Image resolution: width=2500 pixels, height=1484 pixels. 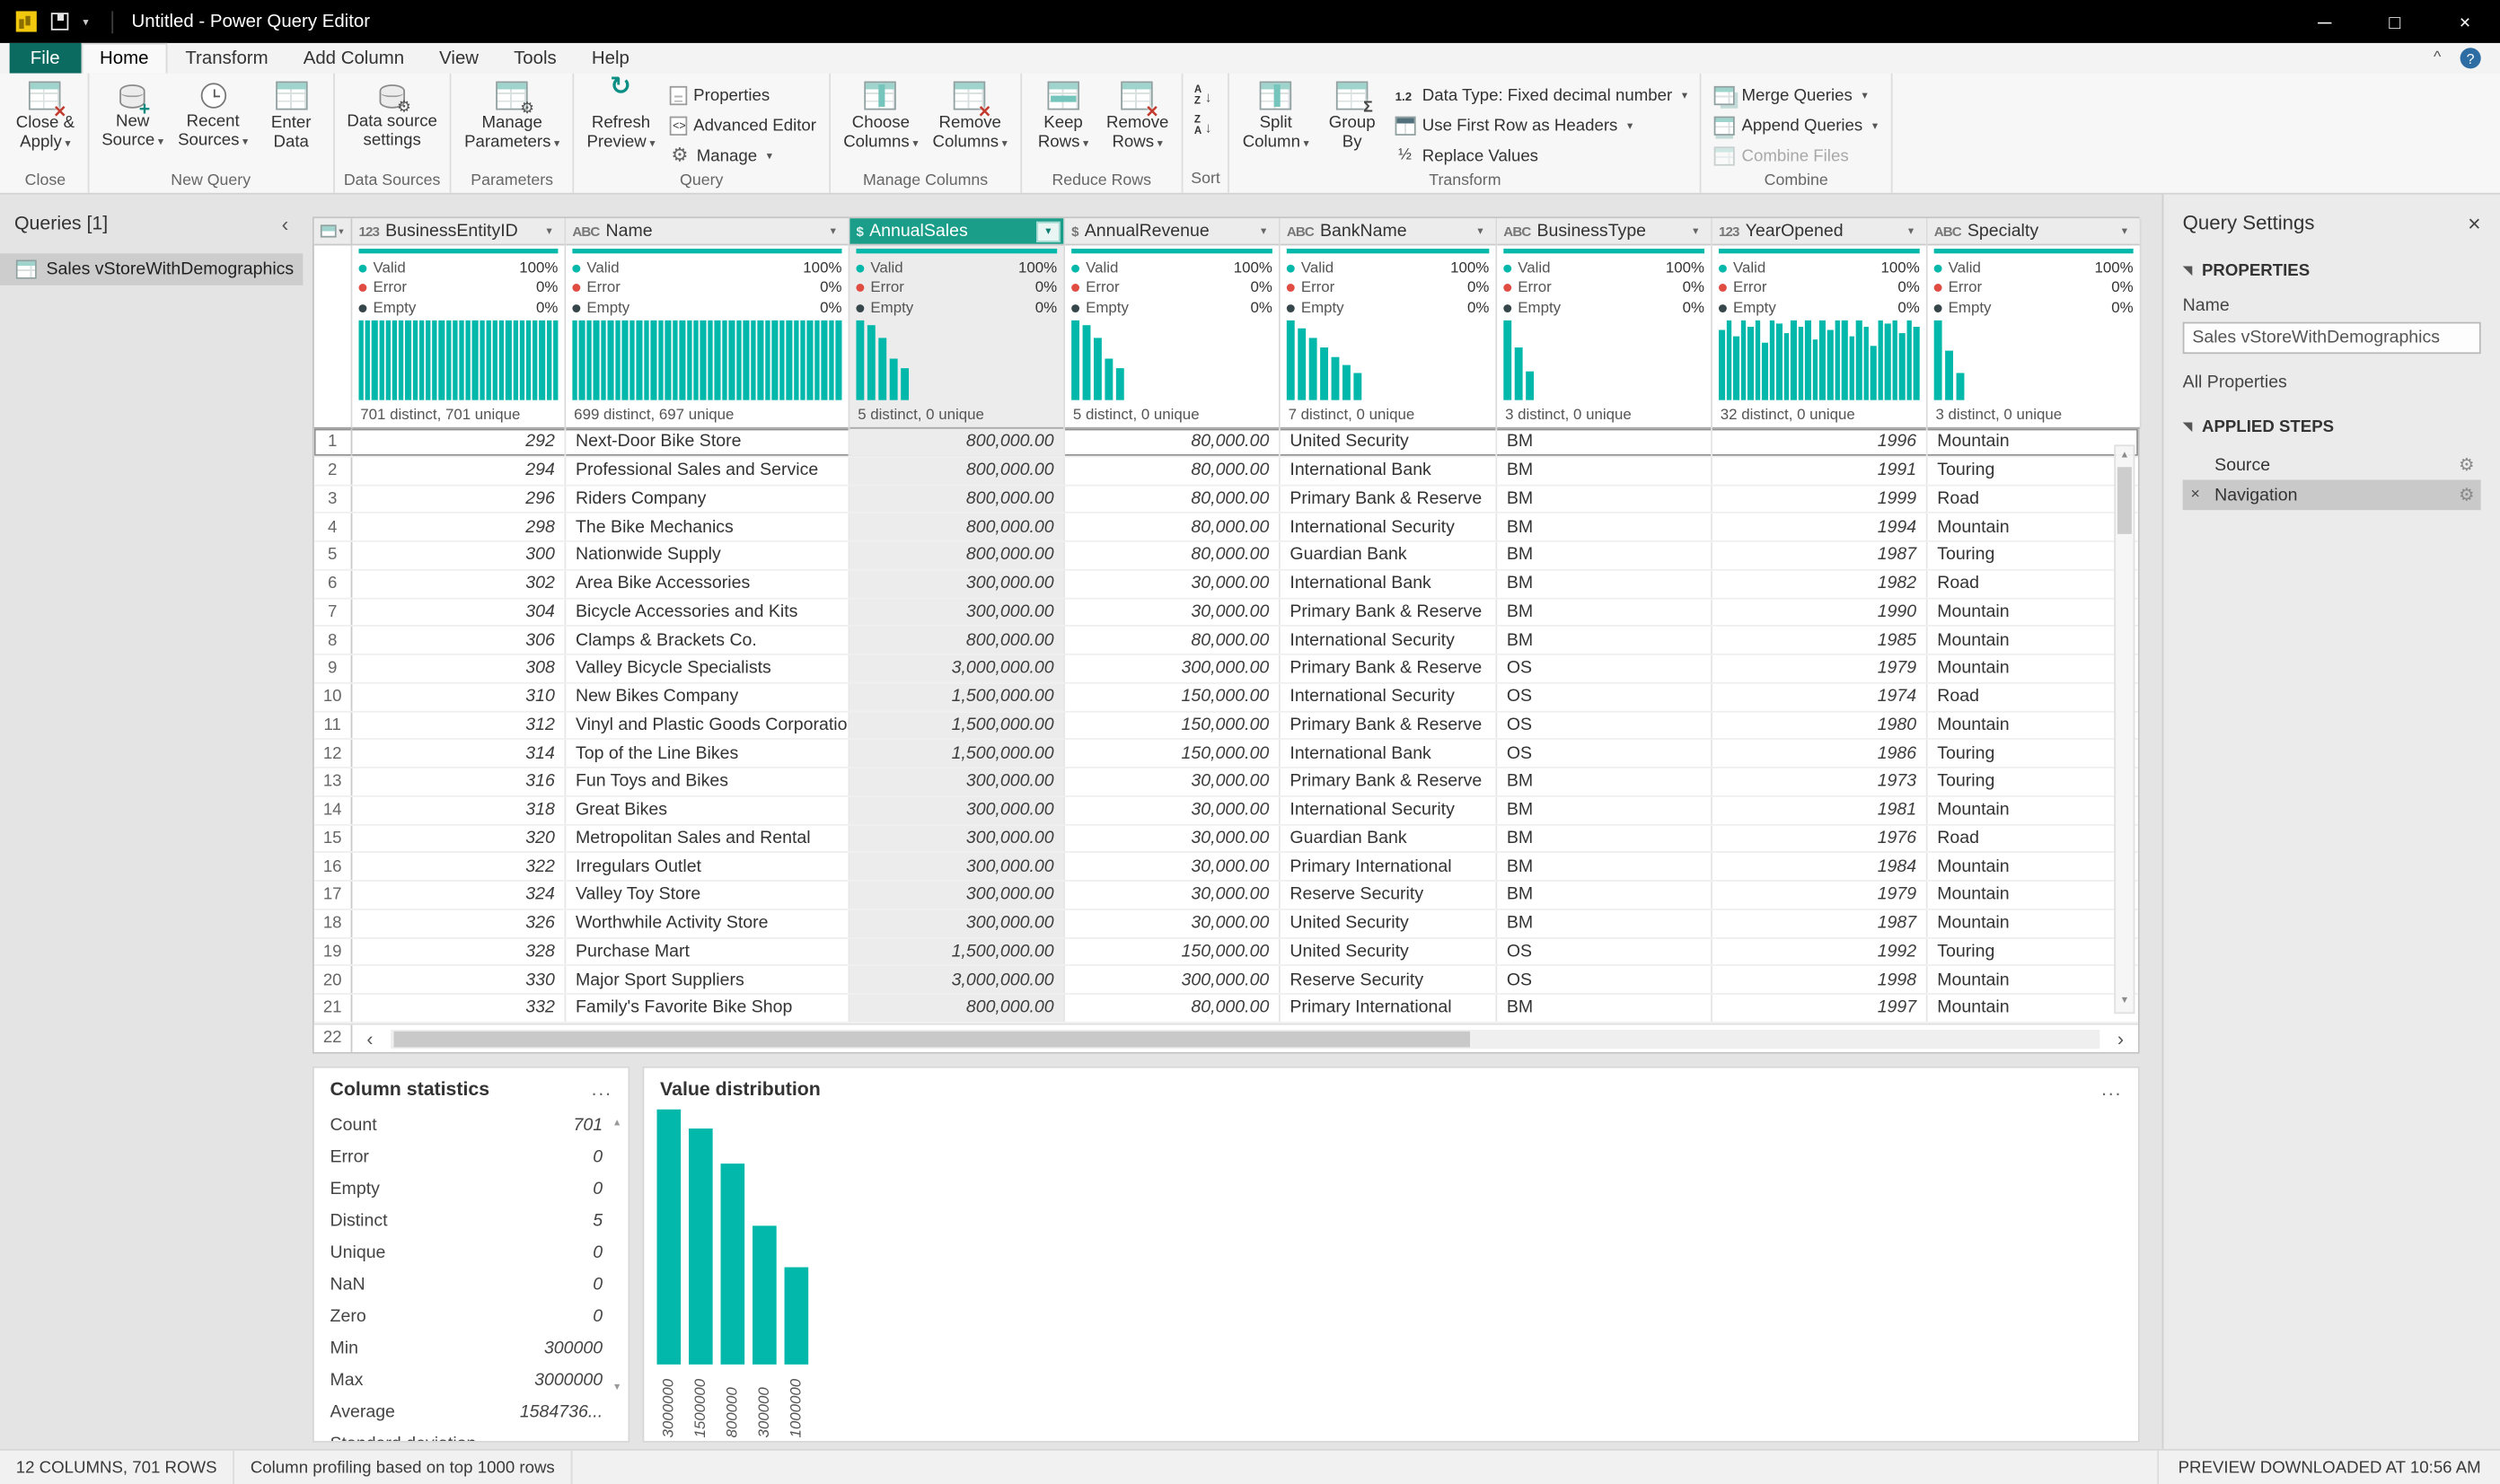 What do you see at coordinates (1541, 125) in the screenshot?
I see `use-first-row-as-headers-button: Use First Row as Headers ▾` at bounding box center [1541, 125].